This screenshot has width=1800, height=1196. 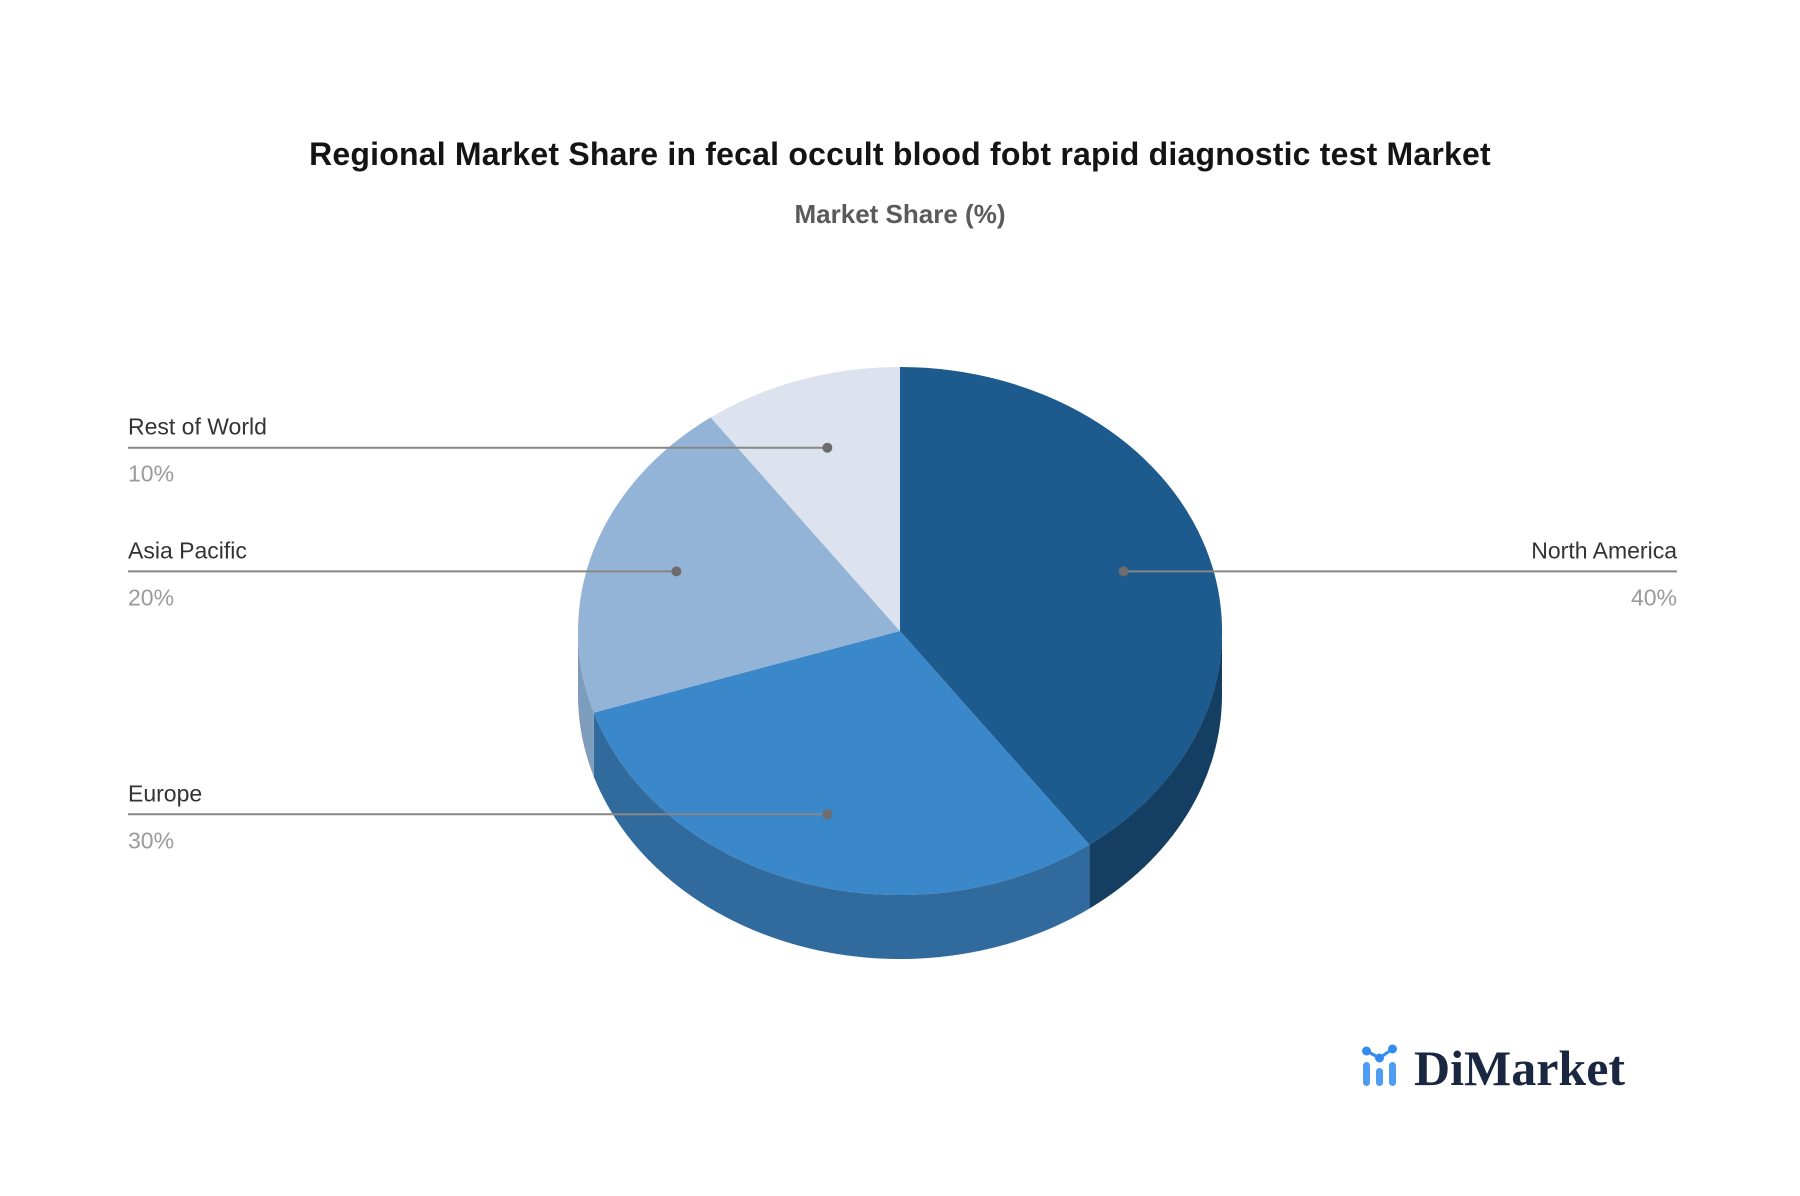 What do you see at coordinates (676, 571) in the screenshot?
I see `callout-dot-asia-pacific` at bounding box center [676, 571].